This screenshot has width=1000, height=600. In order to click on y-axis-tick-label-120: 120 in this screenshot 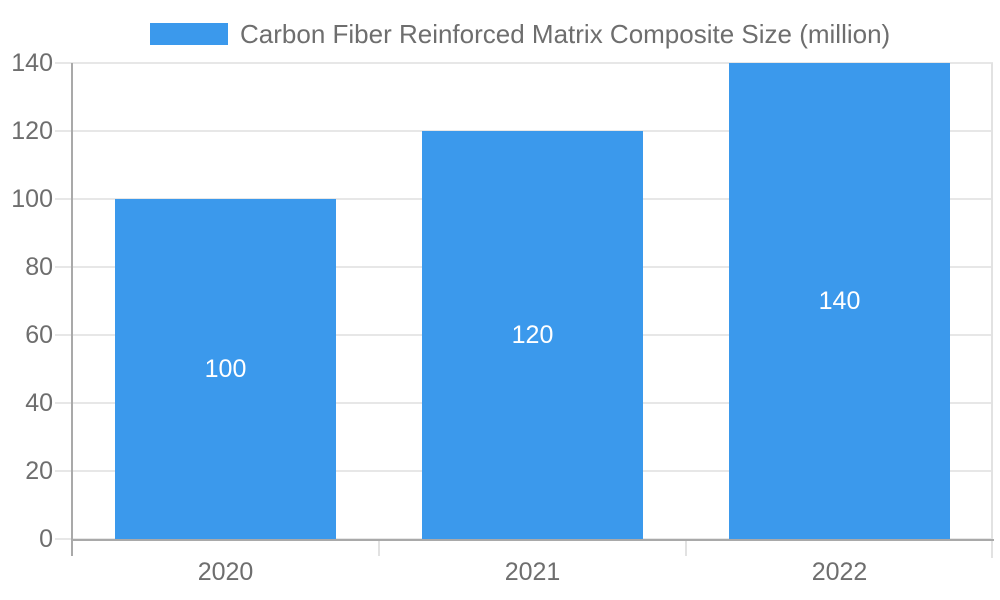, I will do `click(32, 131)`.